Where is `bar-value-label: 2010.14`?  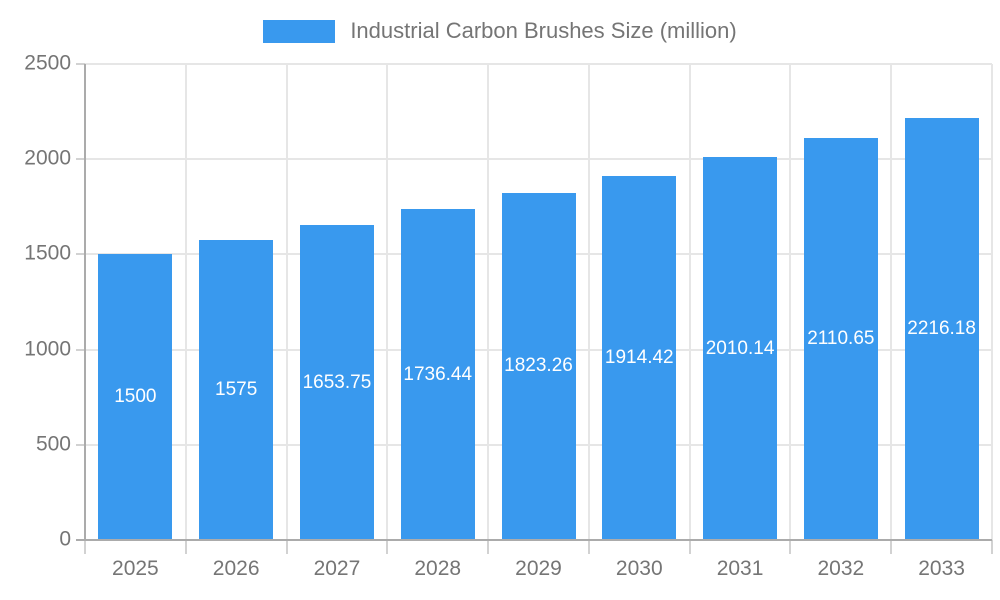
bar-value-label: 2010.14 is located at coordinates (740, 348).